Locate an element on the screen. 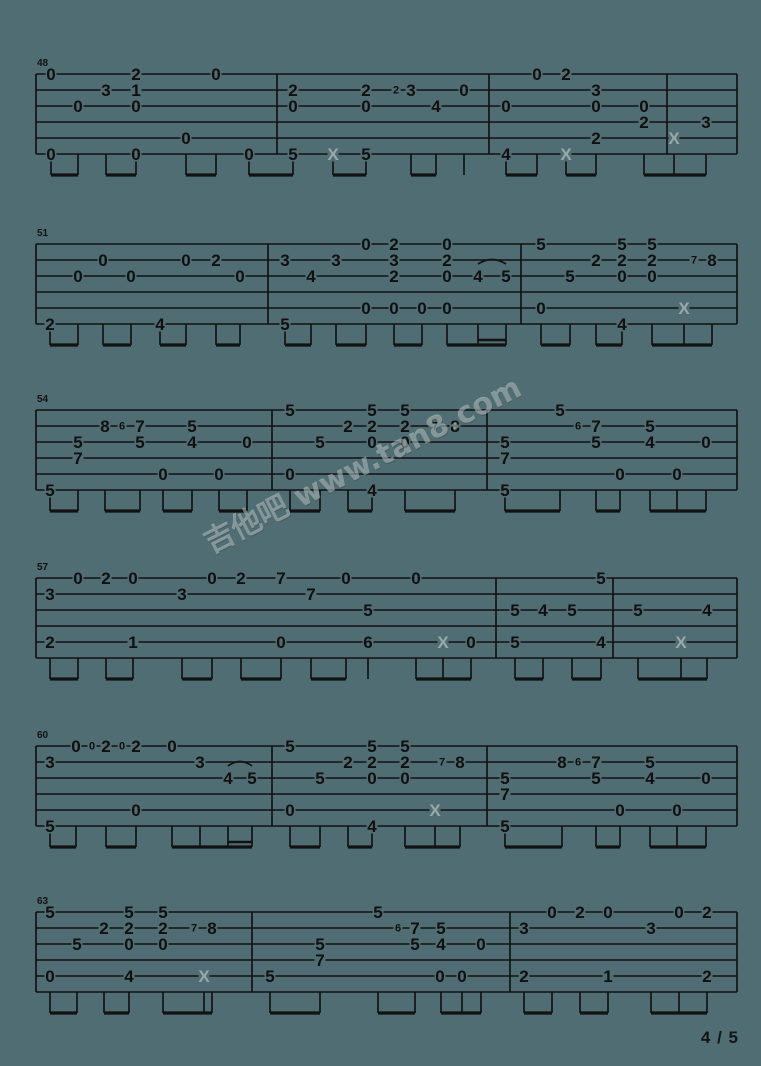  measure-number: 63 is located at coordinates (43, 901).